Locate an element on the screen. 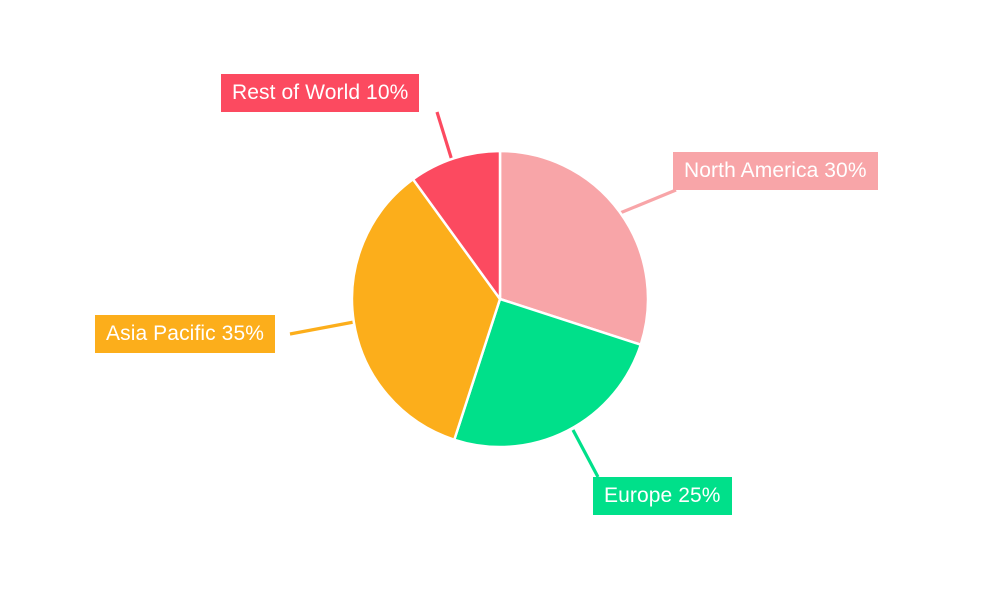 This screenshot has height=600, width=1000. slice-label-europe: Europe 25% is located at coordinates (662, 496).